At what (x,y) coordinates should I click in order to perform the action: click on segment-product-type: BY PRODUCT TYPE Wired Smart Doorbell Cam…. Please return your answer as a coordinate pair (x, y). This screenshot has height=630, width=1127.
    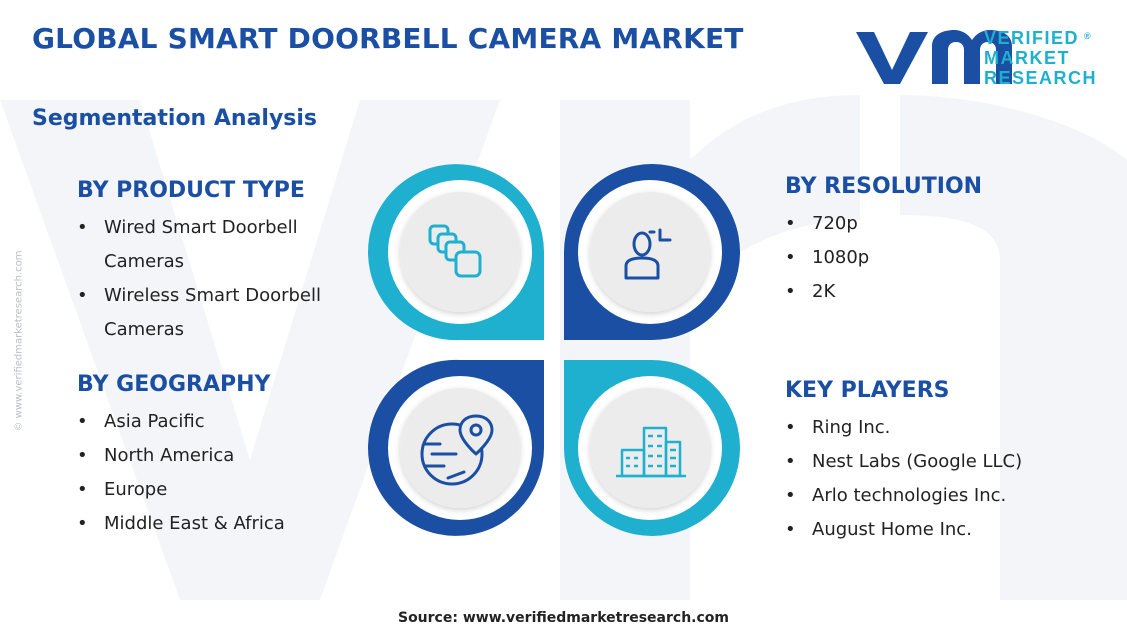
    Looking at the image, I should click on (222, 262).